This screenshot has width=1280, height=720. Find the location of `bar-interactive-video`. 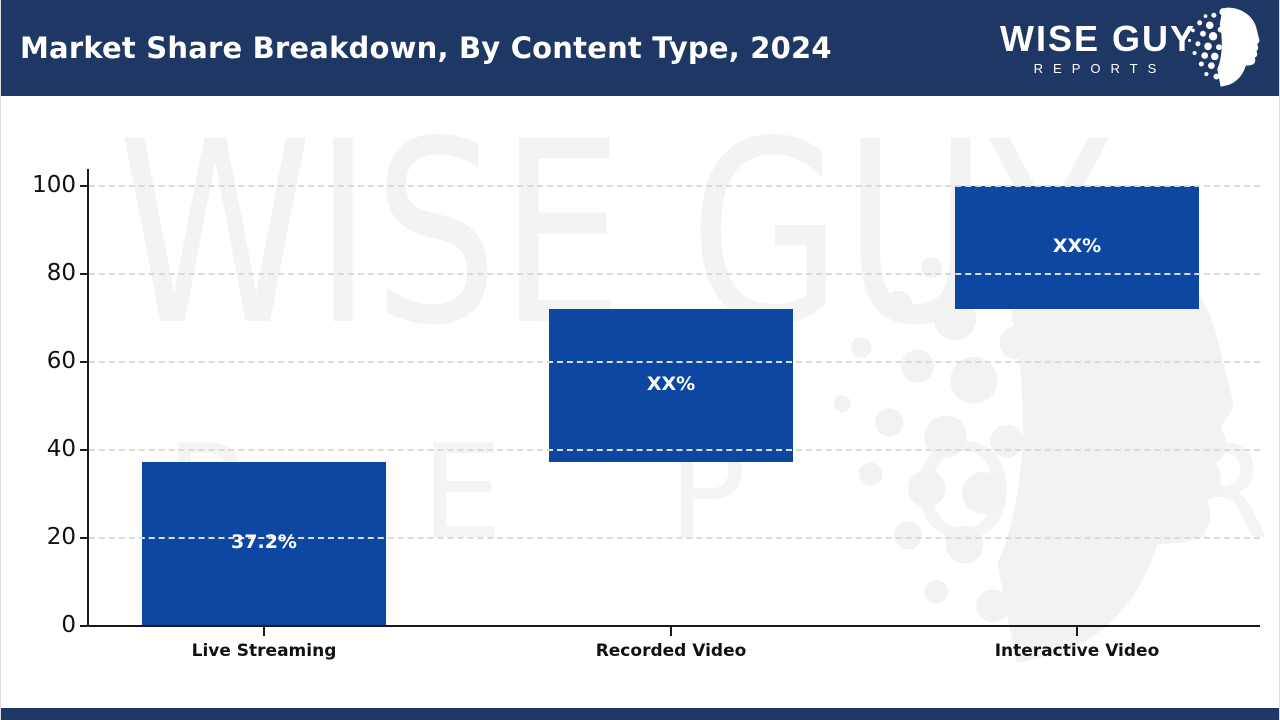

bar-interactive-video is located at coordinates (1077, 248).